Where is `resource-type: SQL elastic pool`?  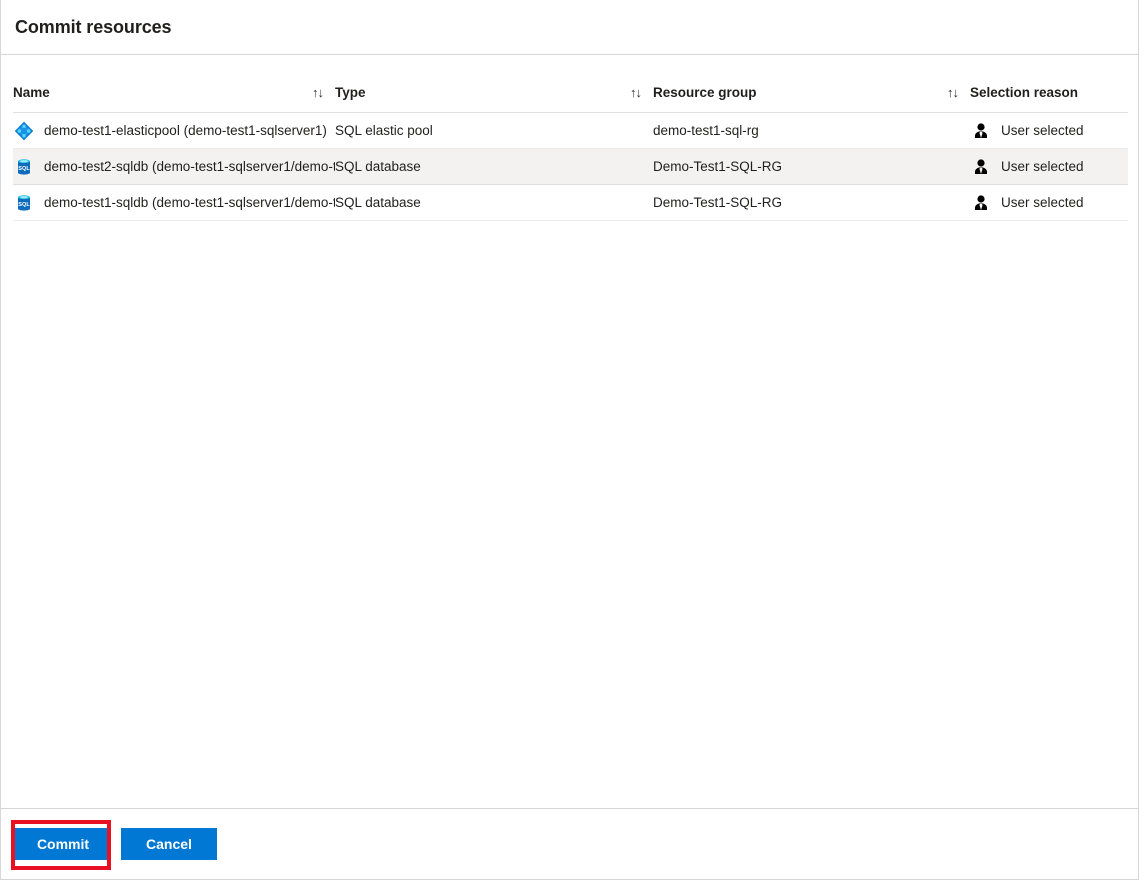 resource-type: SQL elastic pool is located at coordinates (384, 130).